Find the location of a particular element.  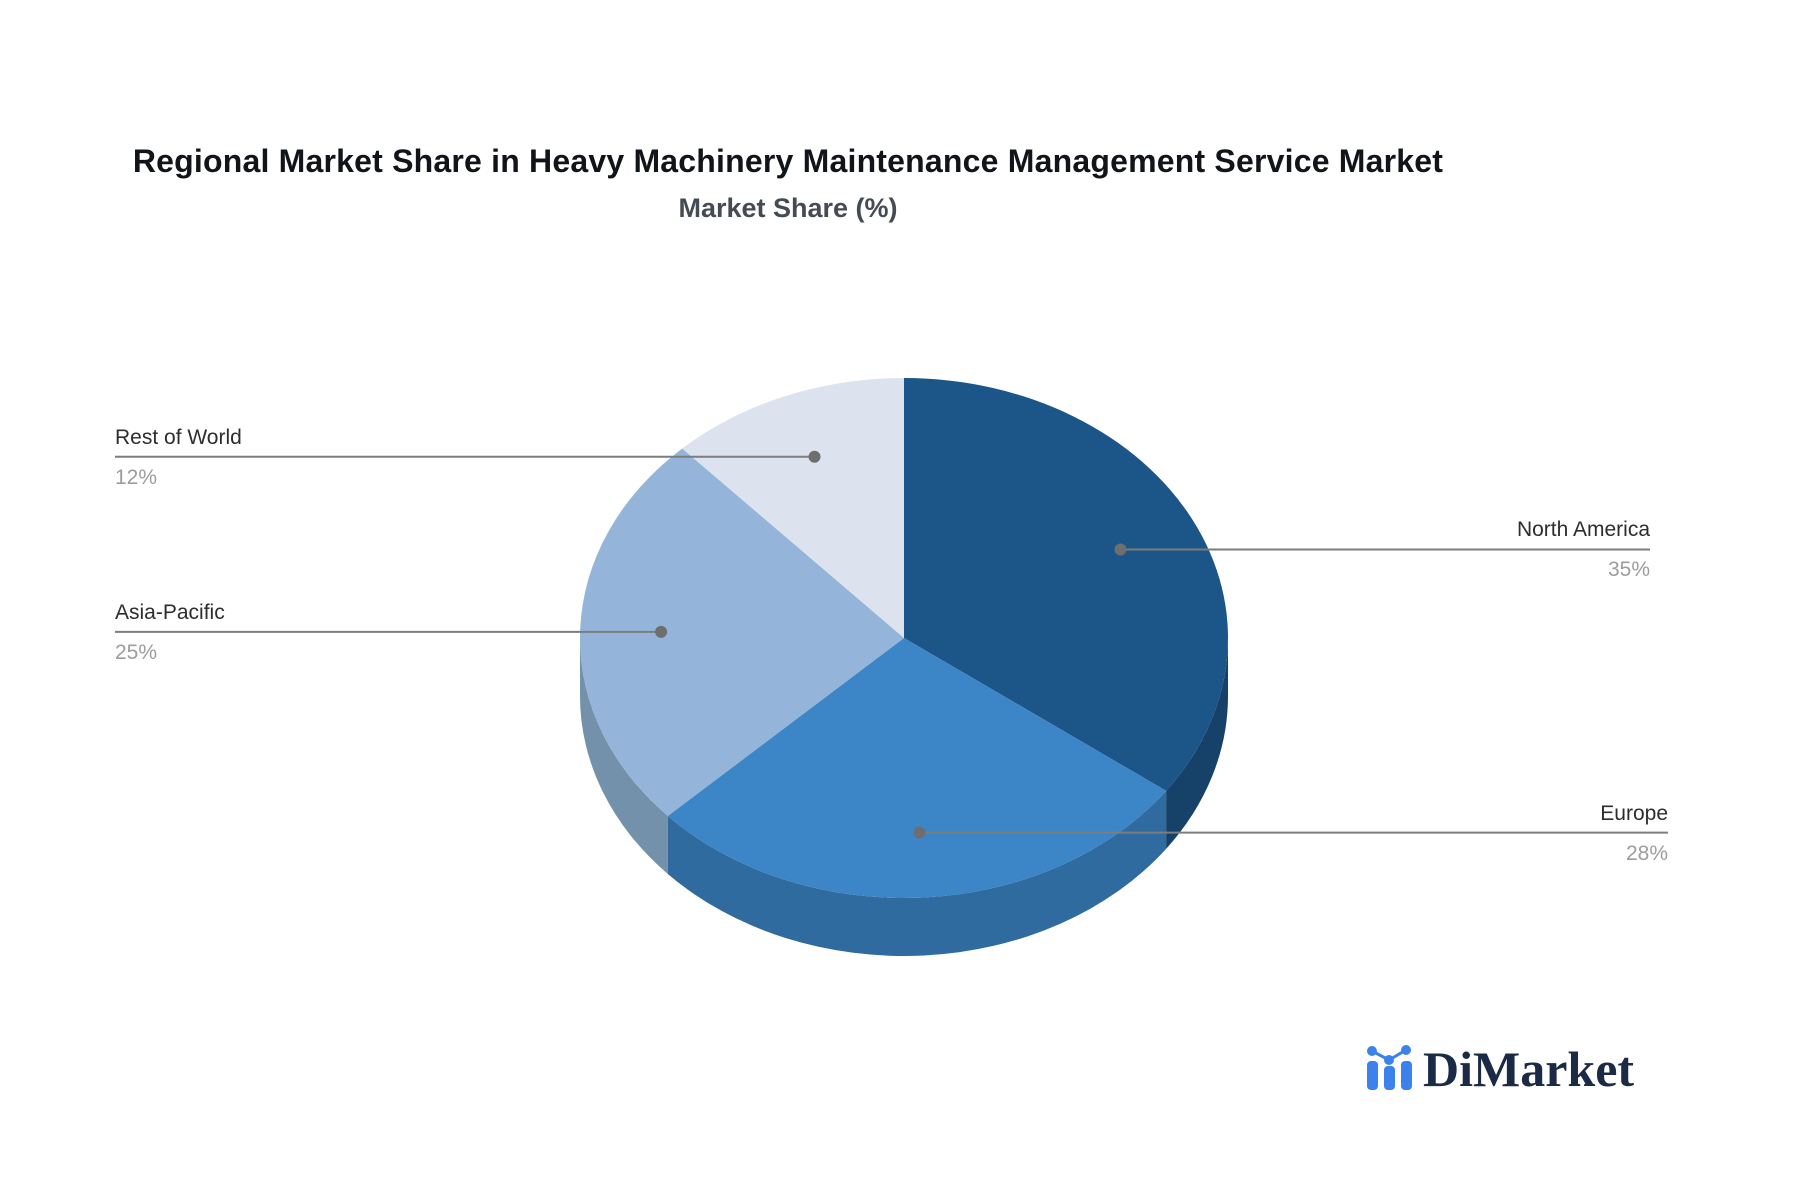

chart-subtitle: Market Share (%) is located at coordinates (788, 208).